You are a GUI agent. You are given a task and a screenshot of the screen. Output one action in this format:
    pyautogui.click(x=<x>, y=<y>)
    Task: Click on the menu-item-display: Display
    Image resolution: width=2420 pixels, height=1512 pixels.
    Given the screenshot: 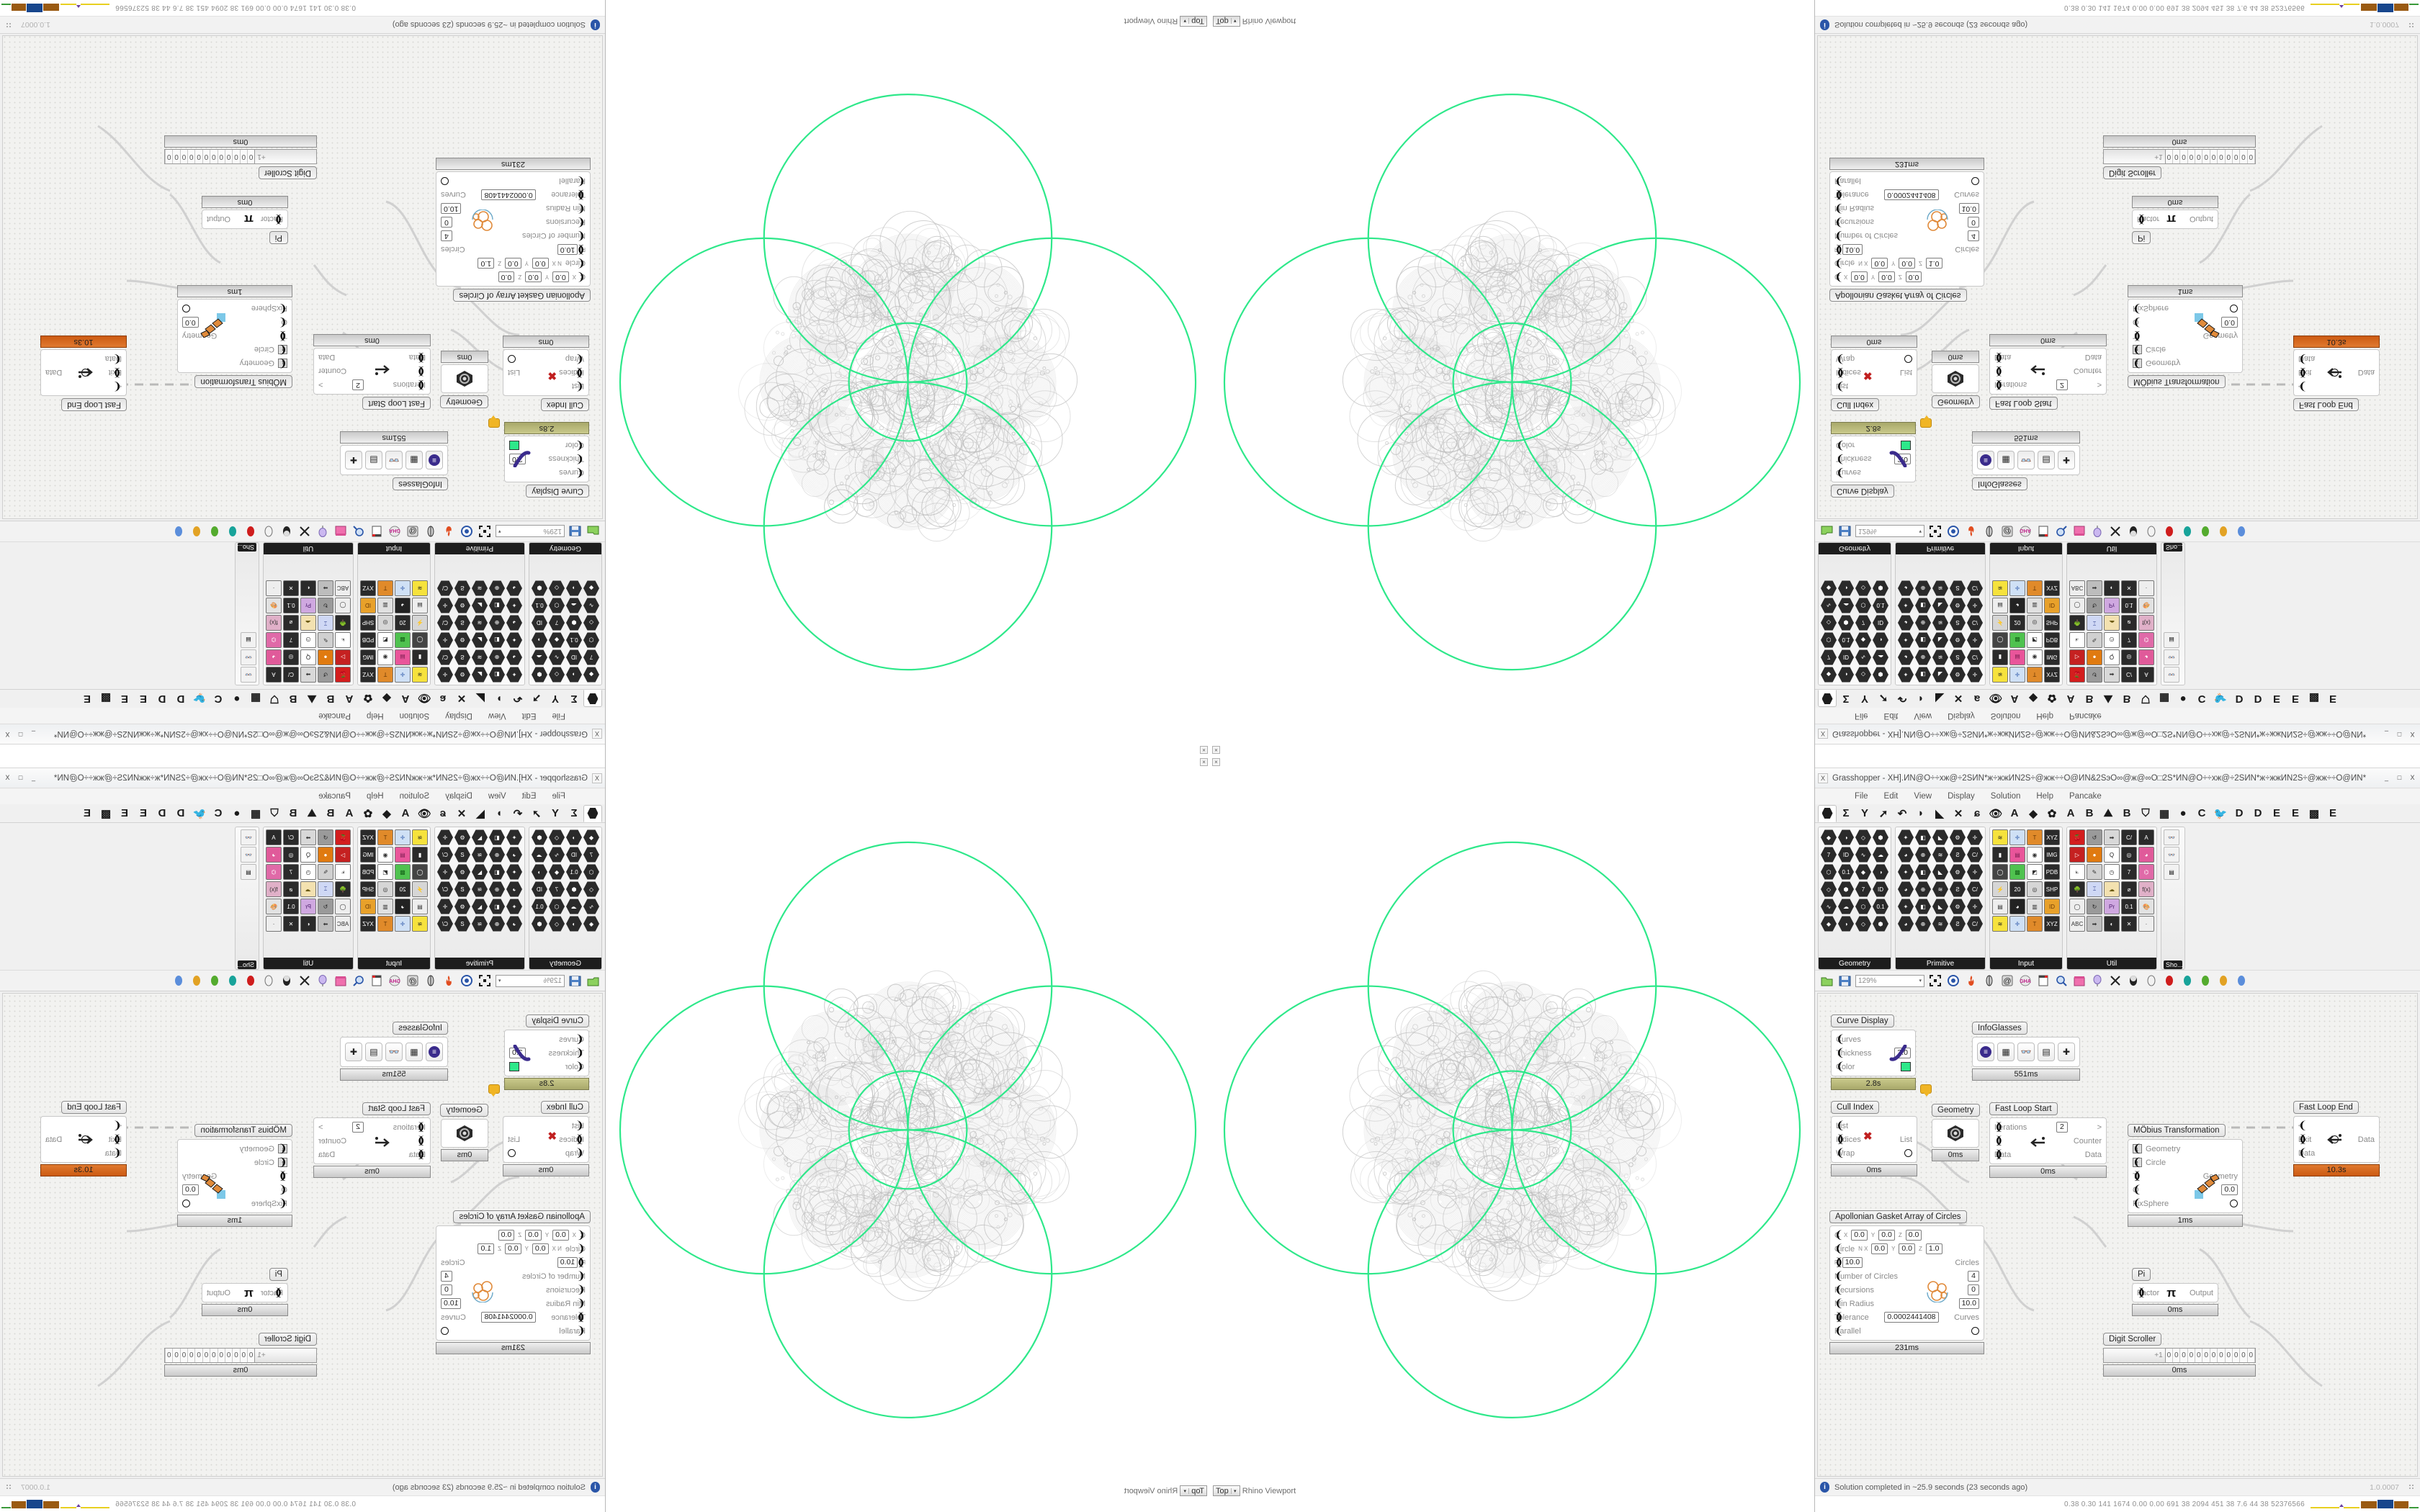 What is the action you would take?
    pyautogui.click(x=1961, y=715)
    